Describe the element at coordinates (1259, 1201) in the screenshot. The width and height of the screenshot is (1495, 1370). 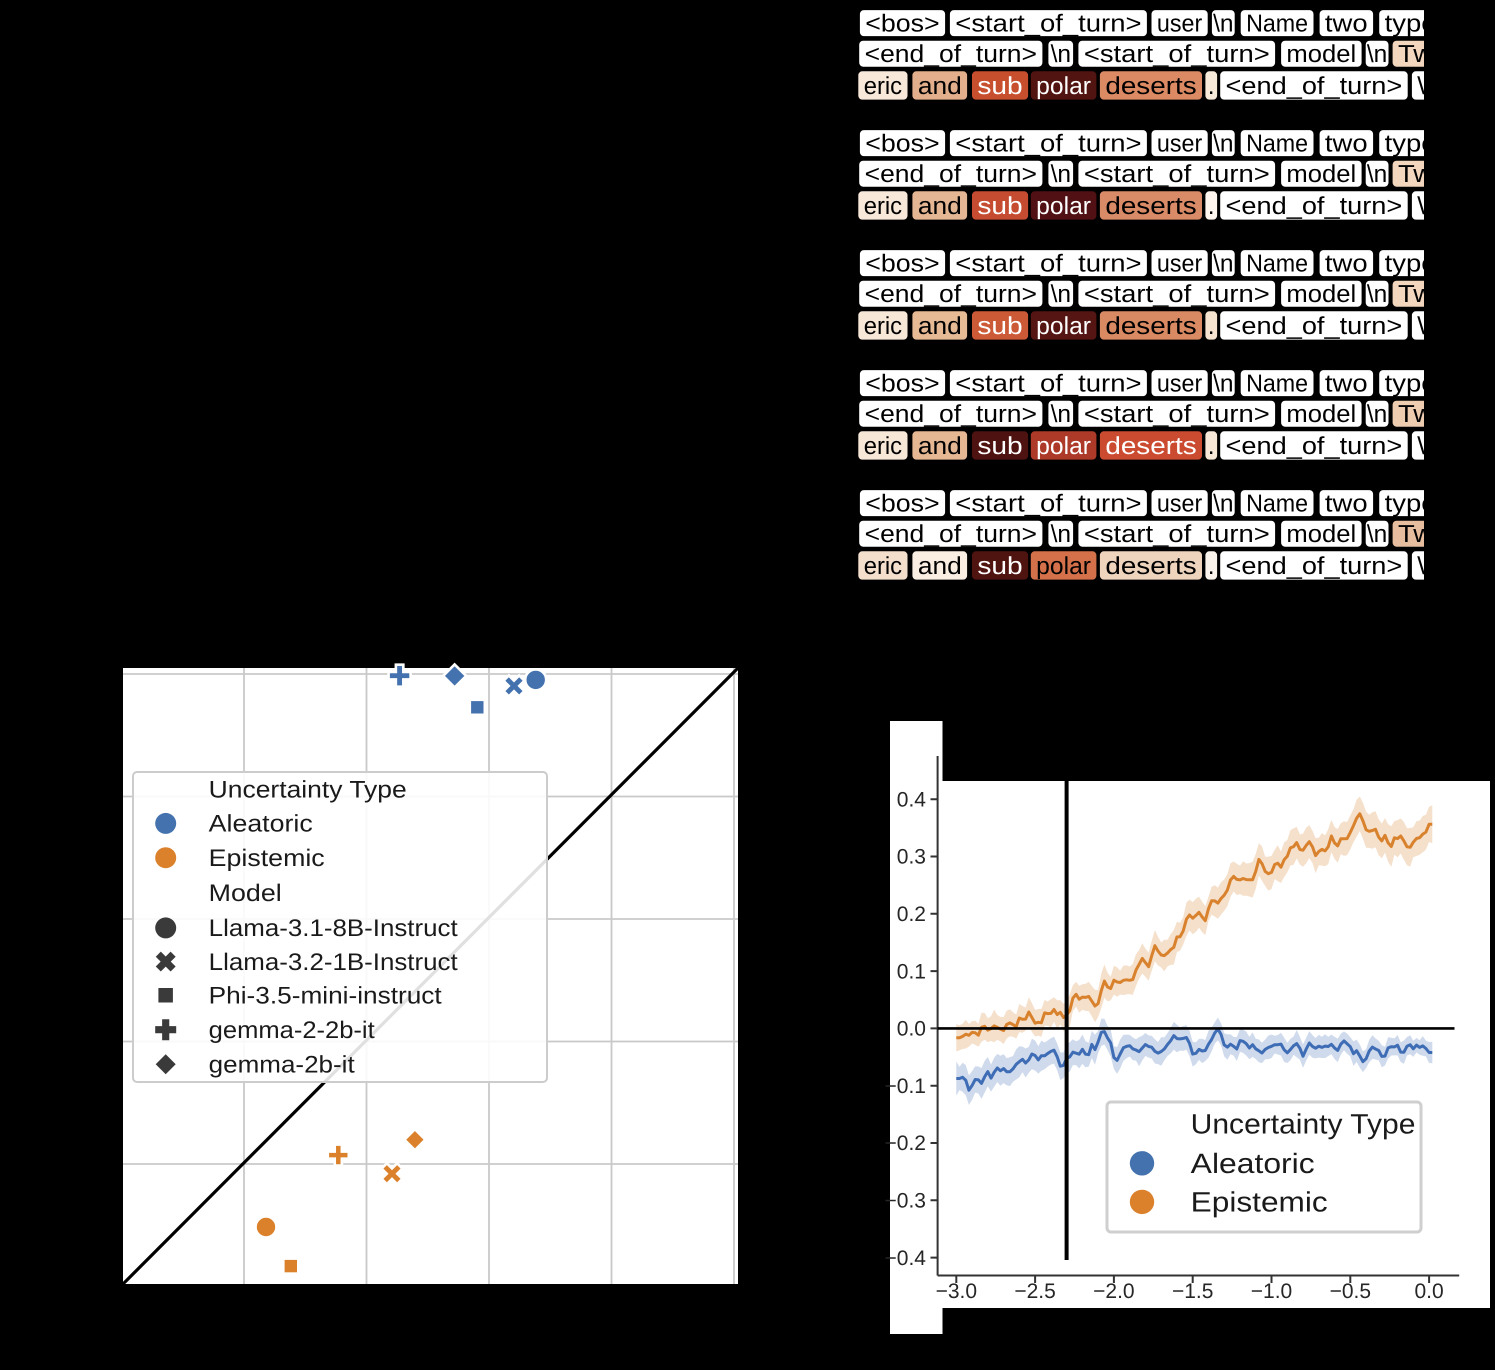
I see `svg-text: Epistemic` at that location.